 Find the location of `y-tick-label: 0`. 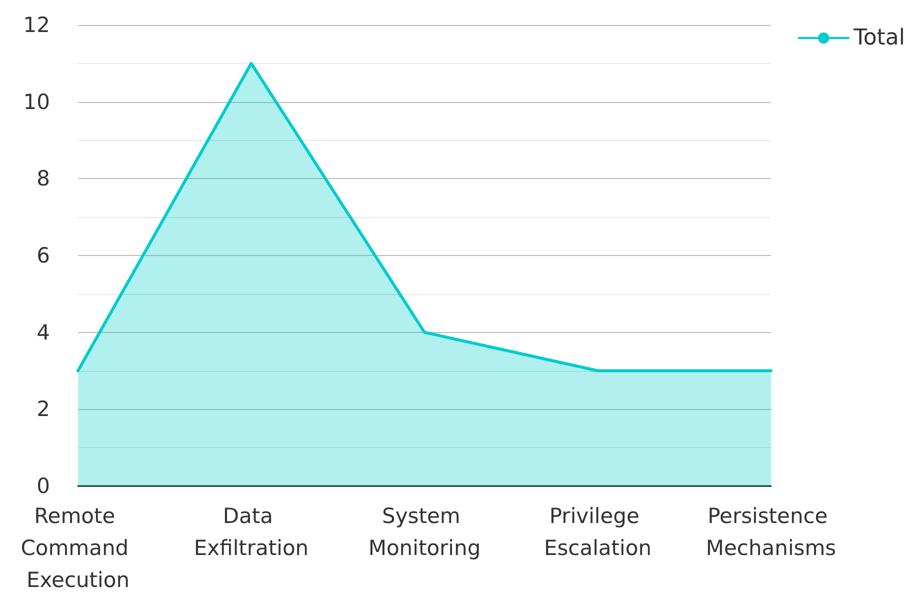

y-tick-label: 0 is located at coordinates (43, 486).